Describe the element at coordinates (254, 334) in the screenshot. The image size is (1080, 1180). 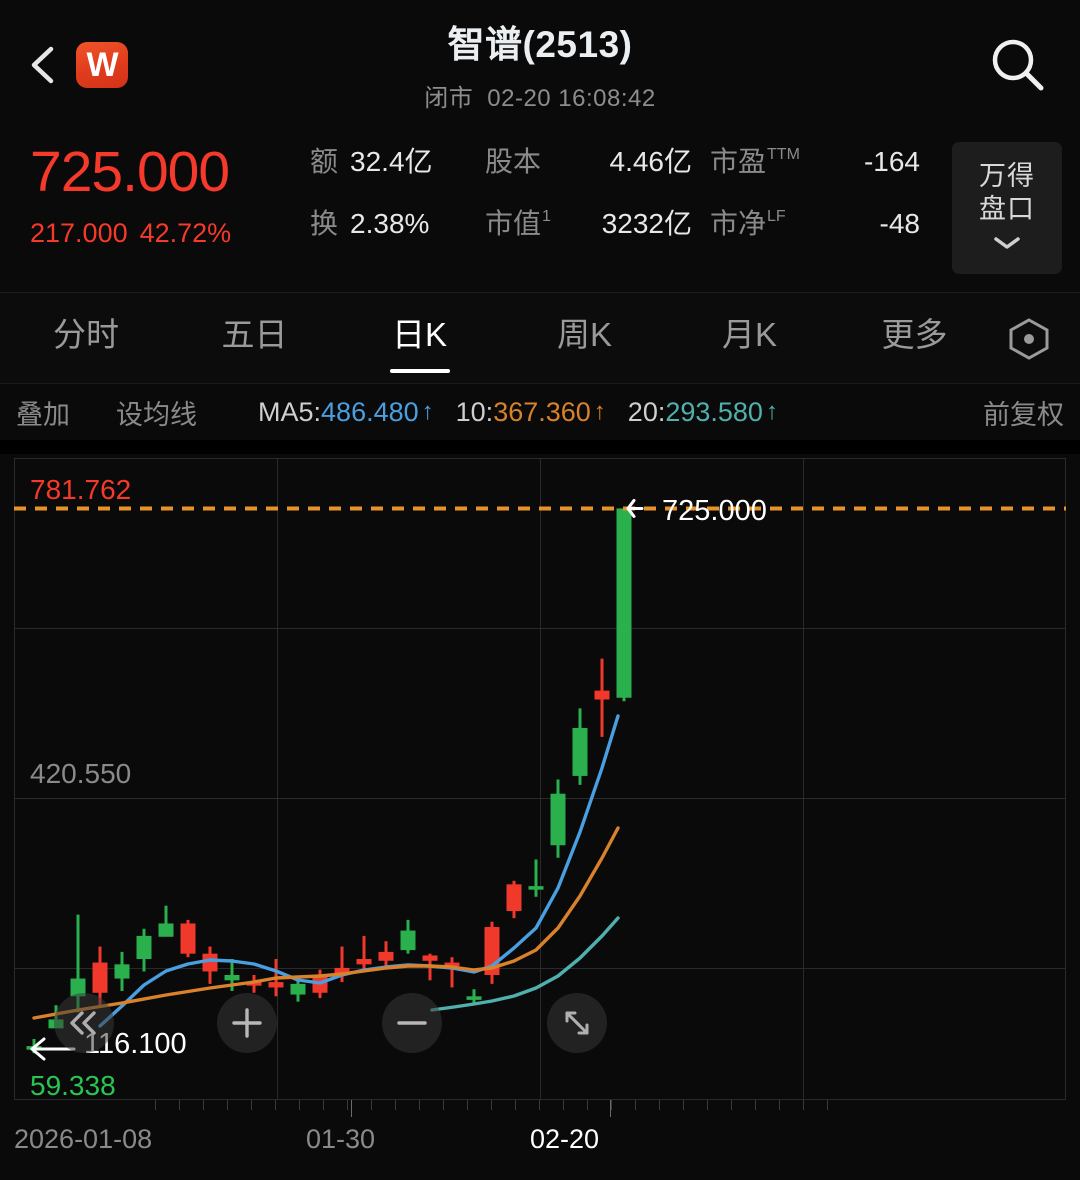
I see `tab-label: 五日` at that location.